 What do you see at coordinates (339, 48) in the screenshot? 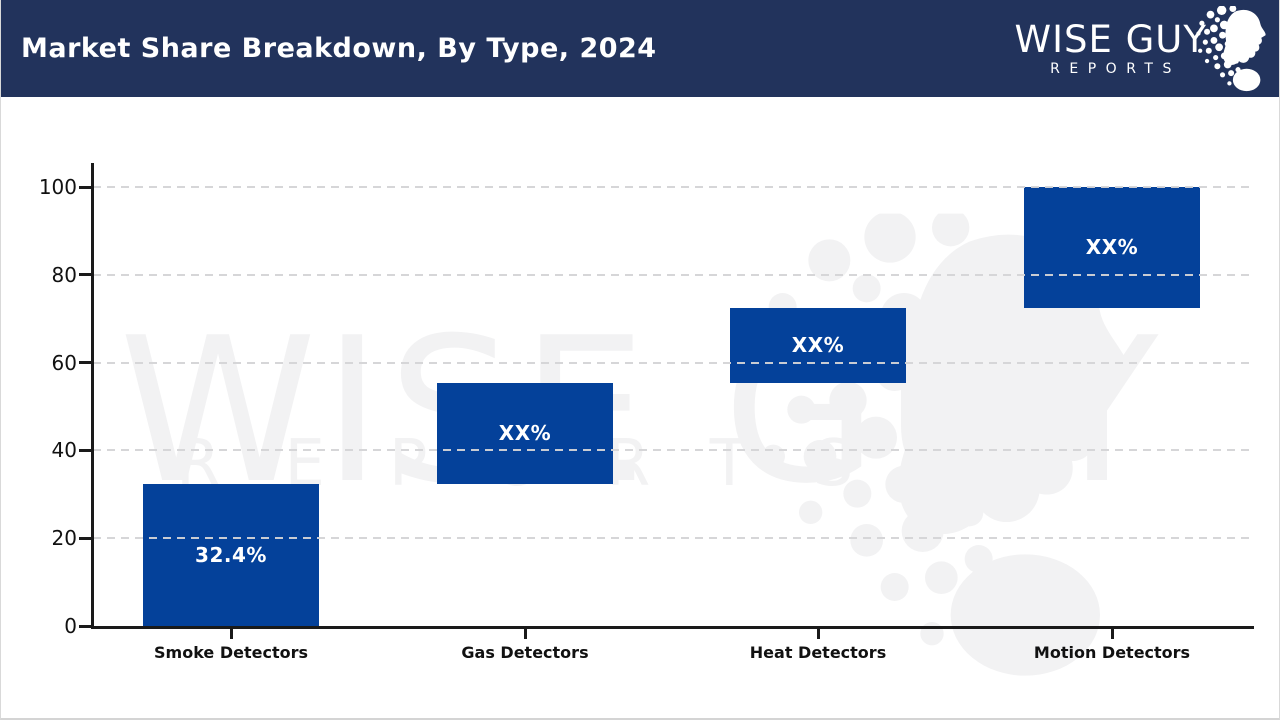
I see `chart-title: Market Share Breakdown, By Type, 2024` at bounding box center [339, 48].